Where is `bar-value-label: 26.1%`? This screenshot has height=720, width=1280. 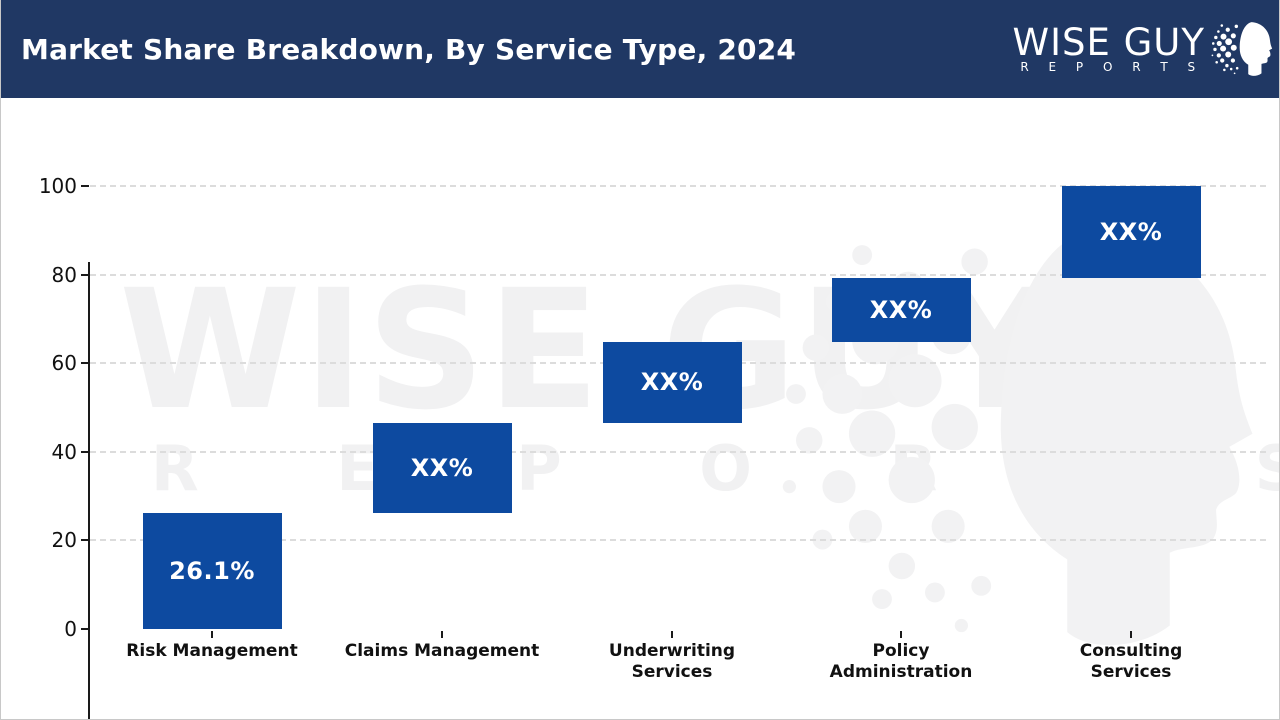
bar-value-label: 26.1% is located at coordinates (212, 571).